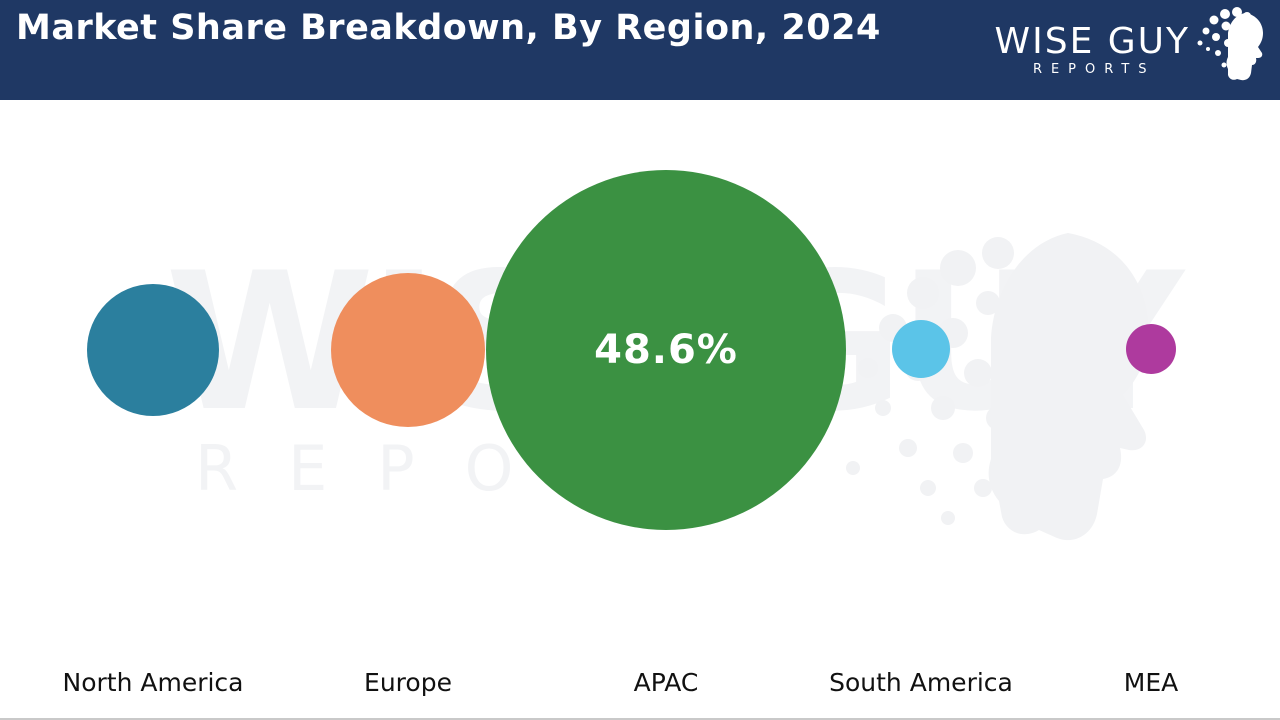 The width and height of the screenshot is (1280, 720). Describe the element at coordinates (666, 682) in the screenshot. I see `category-label-apac: APAC` at that location.